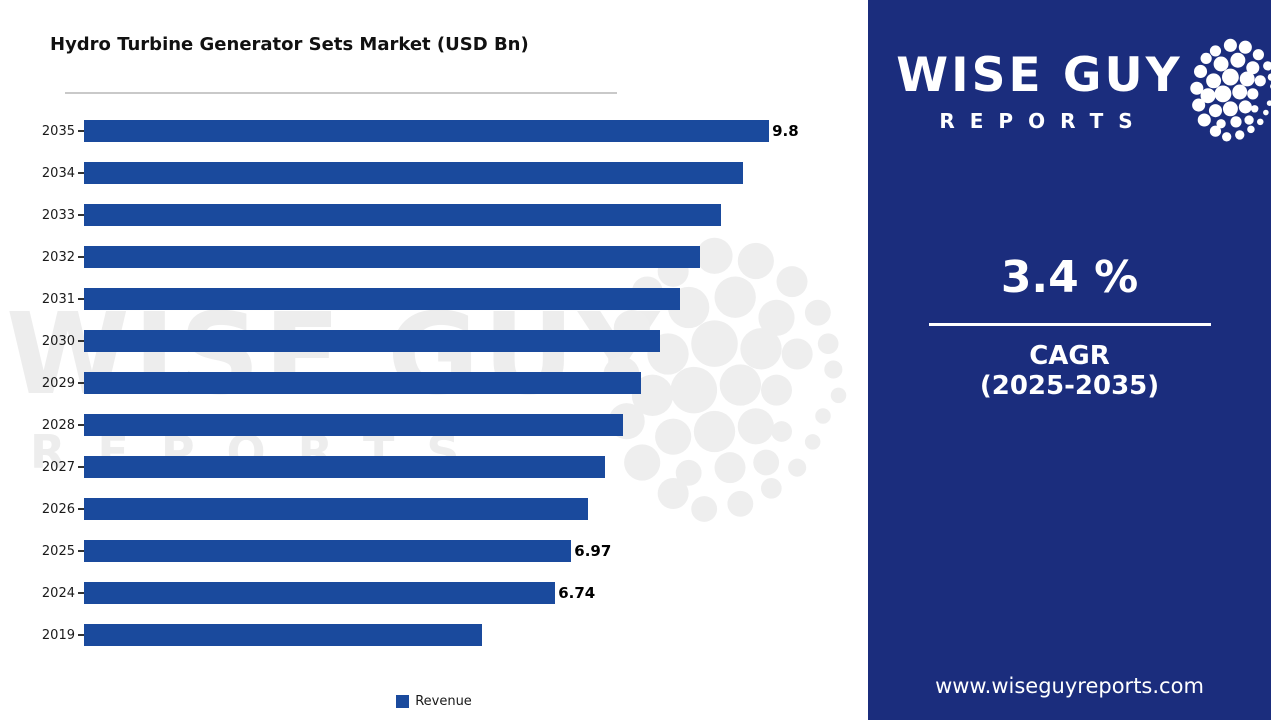 This screenshot has width=1271, height=720. I want to click on bar-row: 2034, so click(434, 173).